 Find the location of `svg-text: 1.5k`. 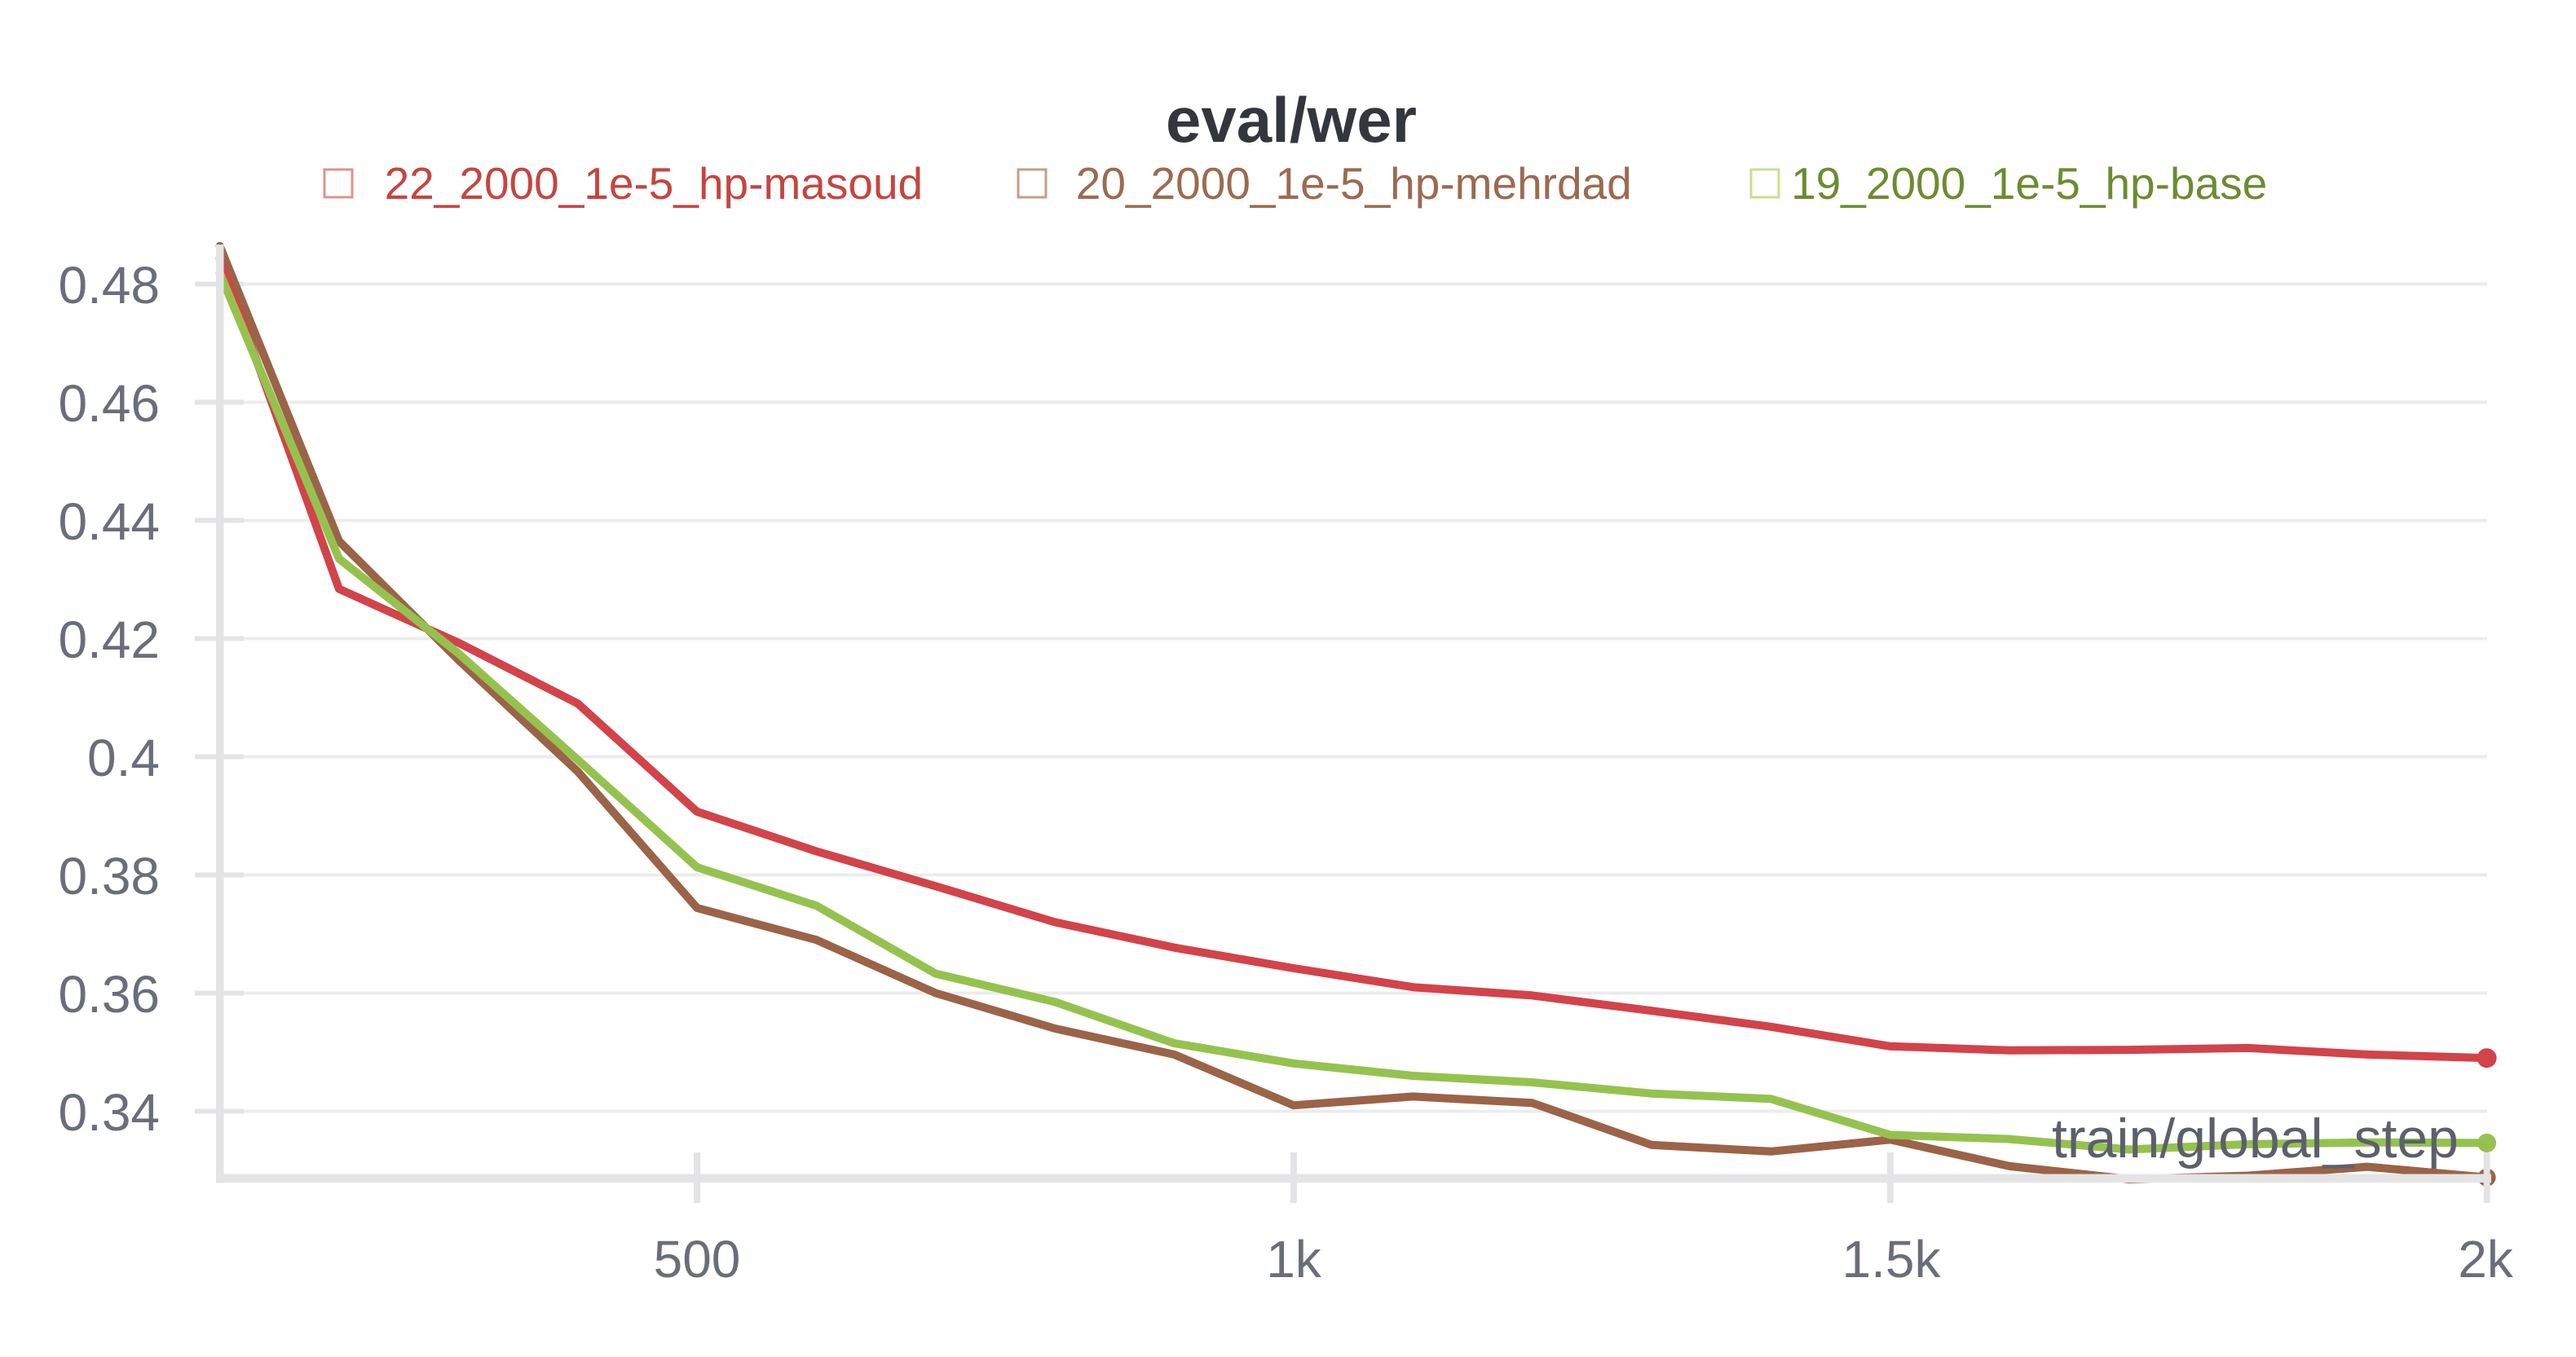

svg-text: 1.5k is located at coordinates (1892, 1259).